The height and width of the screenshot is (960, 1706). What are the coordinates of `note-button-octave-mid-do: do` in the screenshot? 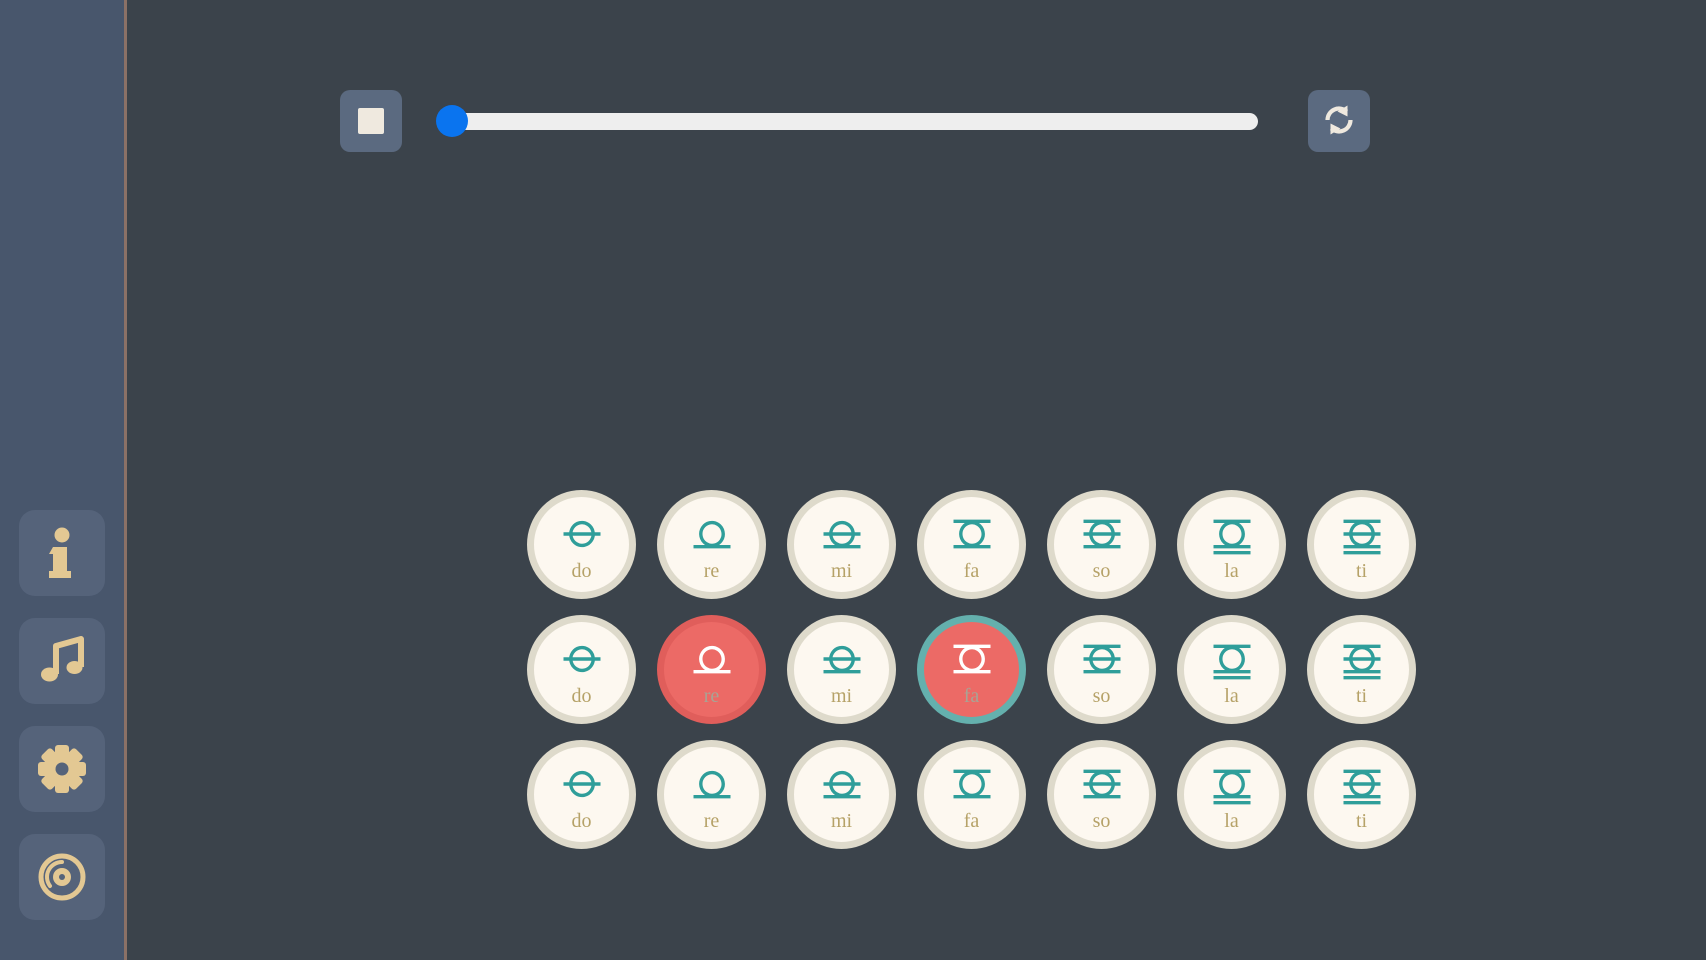 It's located at (581, 669).